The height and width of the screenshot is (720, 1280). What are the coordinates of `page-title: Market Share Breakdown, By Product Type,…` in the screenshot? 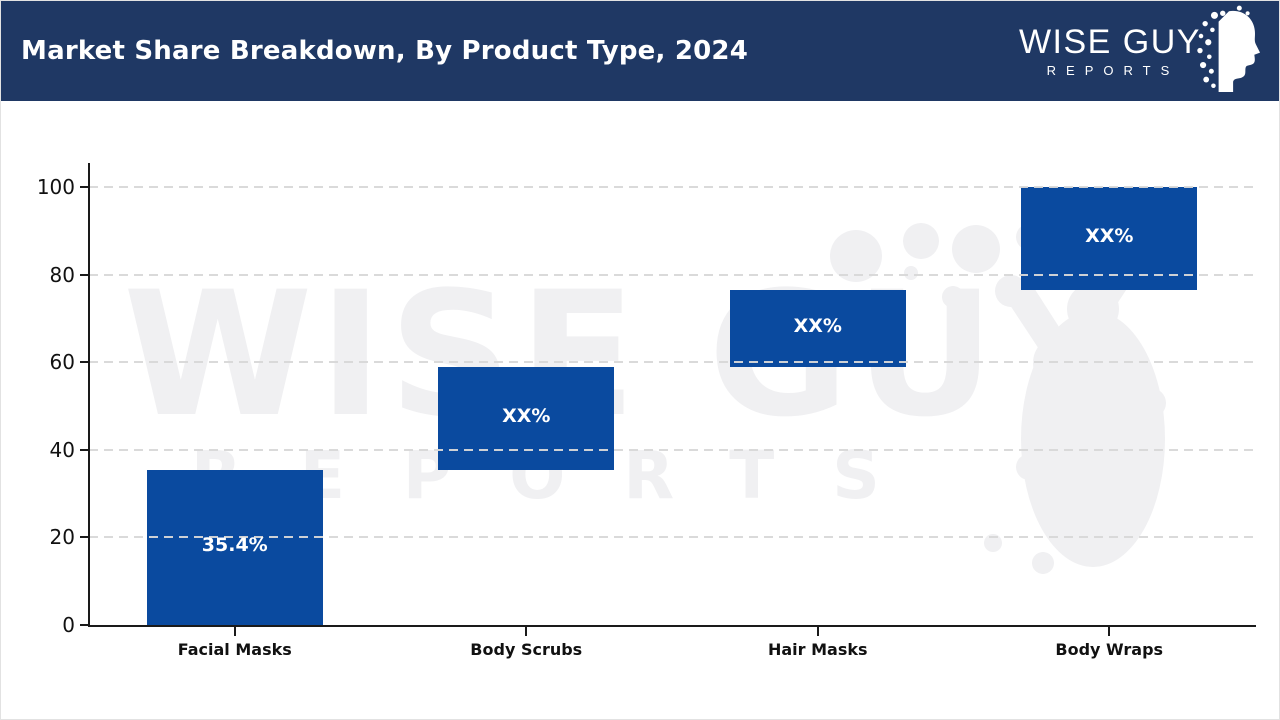 It's located at (384, 51).